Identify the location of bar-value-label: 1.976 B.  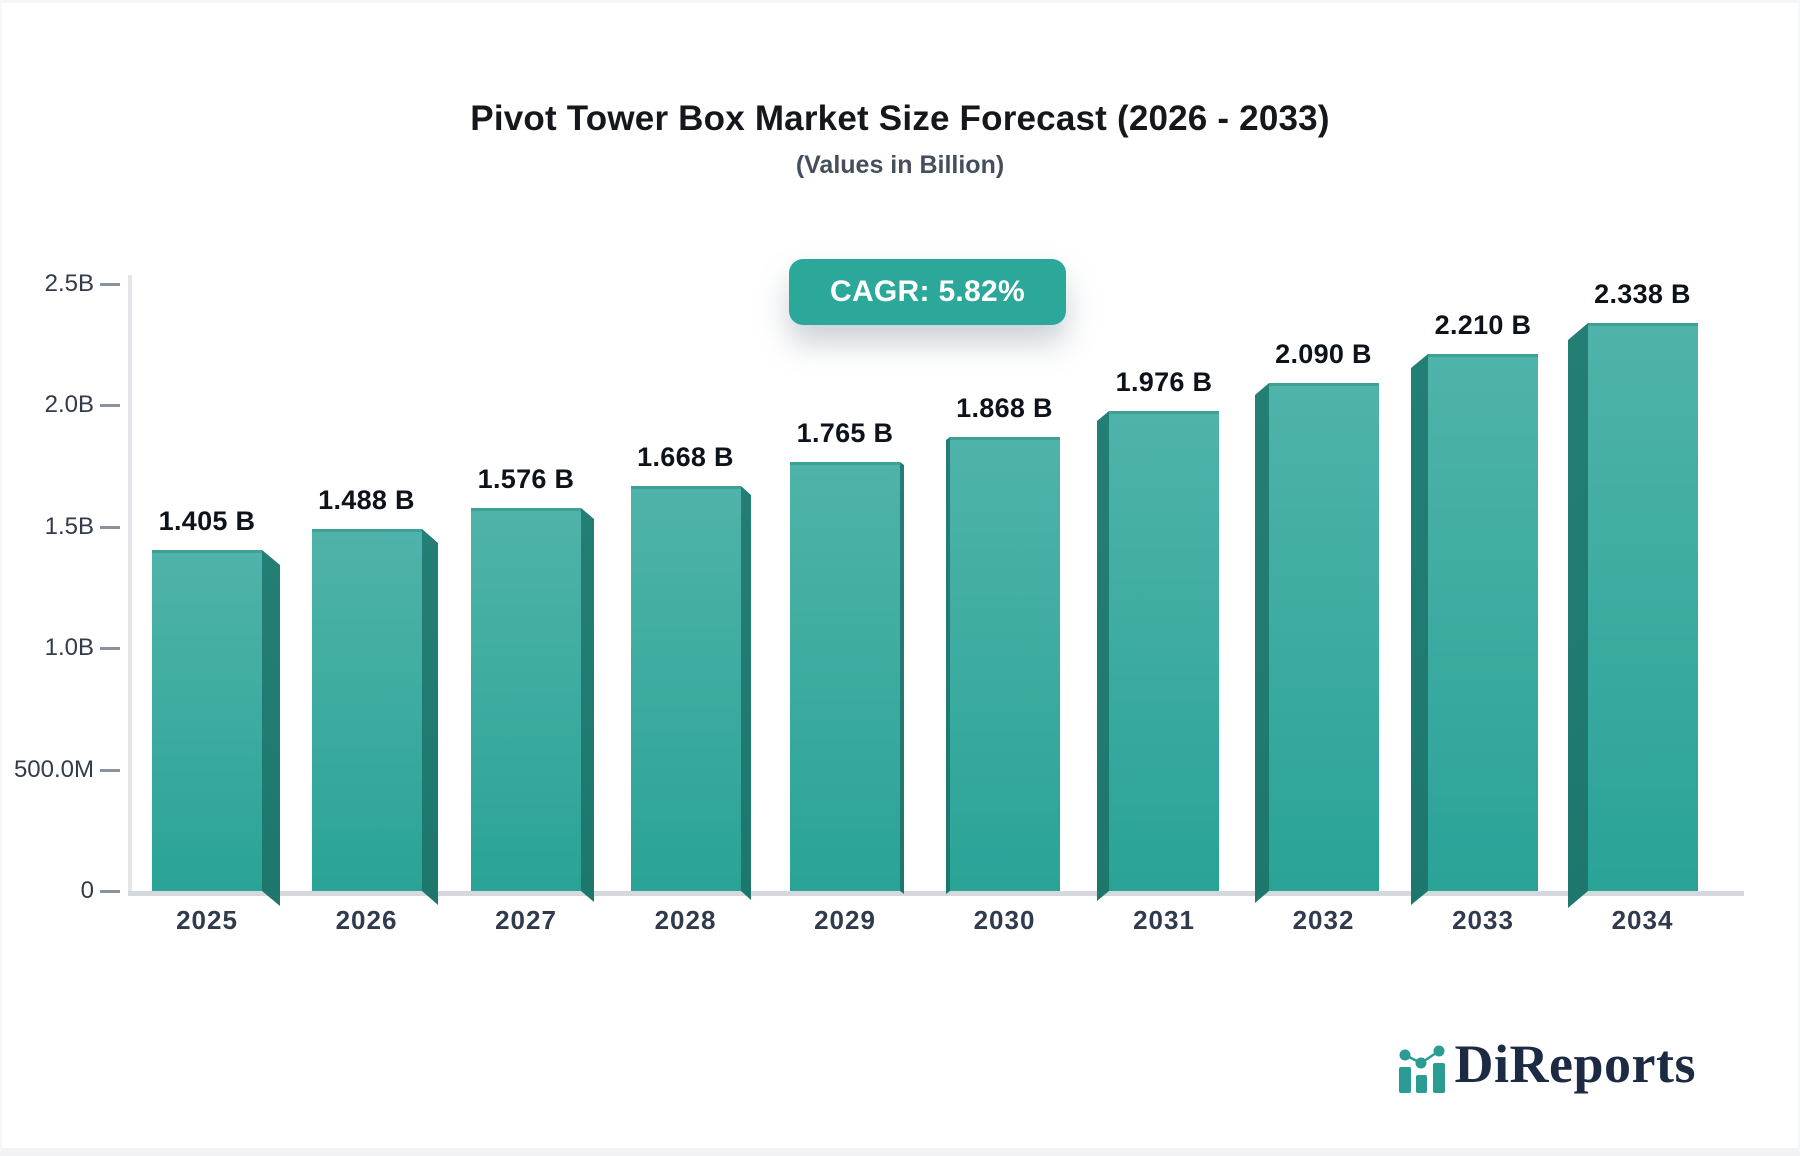
(1164, 382).